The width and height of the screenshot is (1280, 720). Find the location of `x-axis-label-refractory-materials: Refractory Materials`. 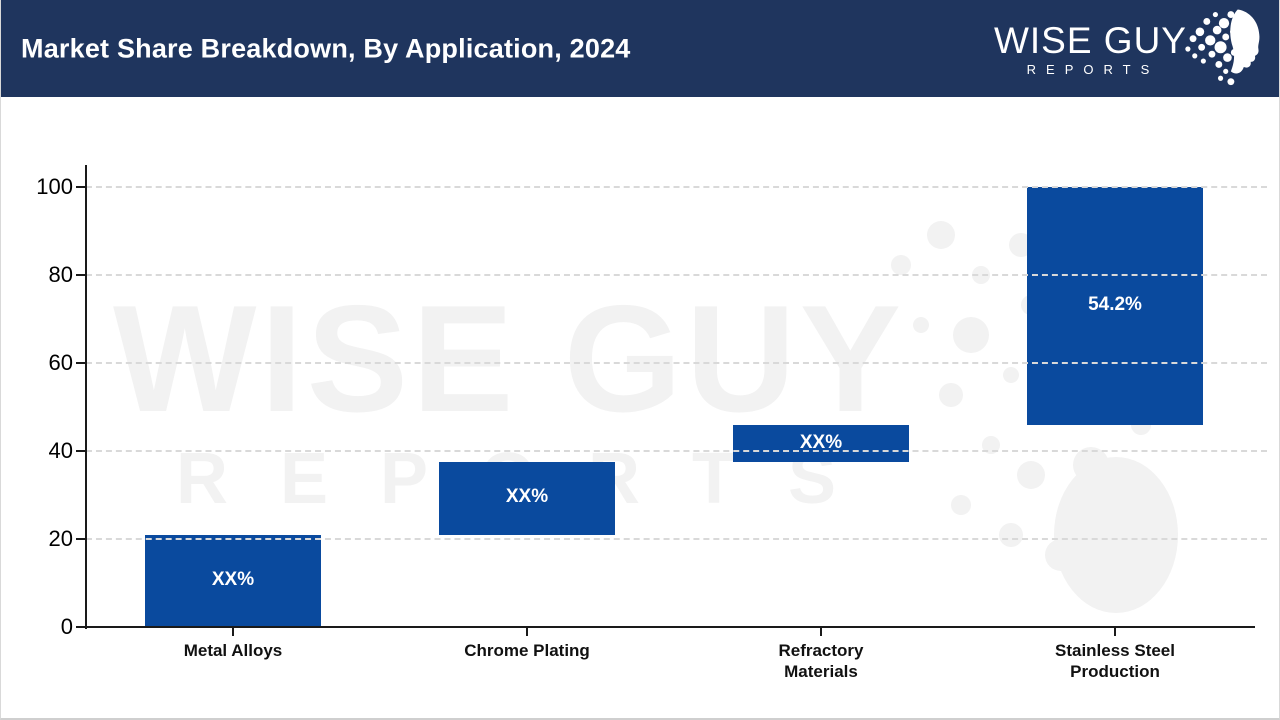

x-axis-label-refractory-materials: Refractory Materials is located at coordinates (821, 661).